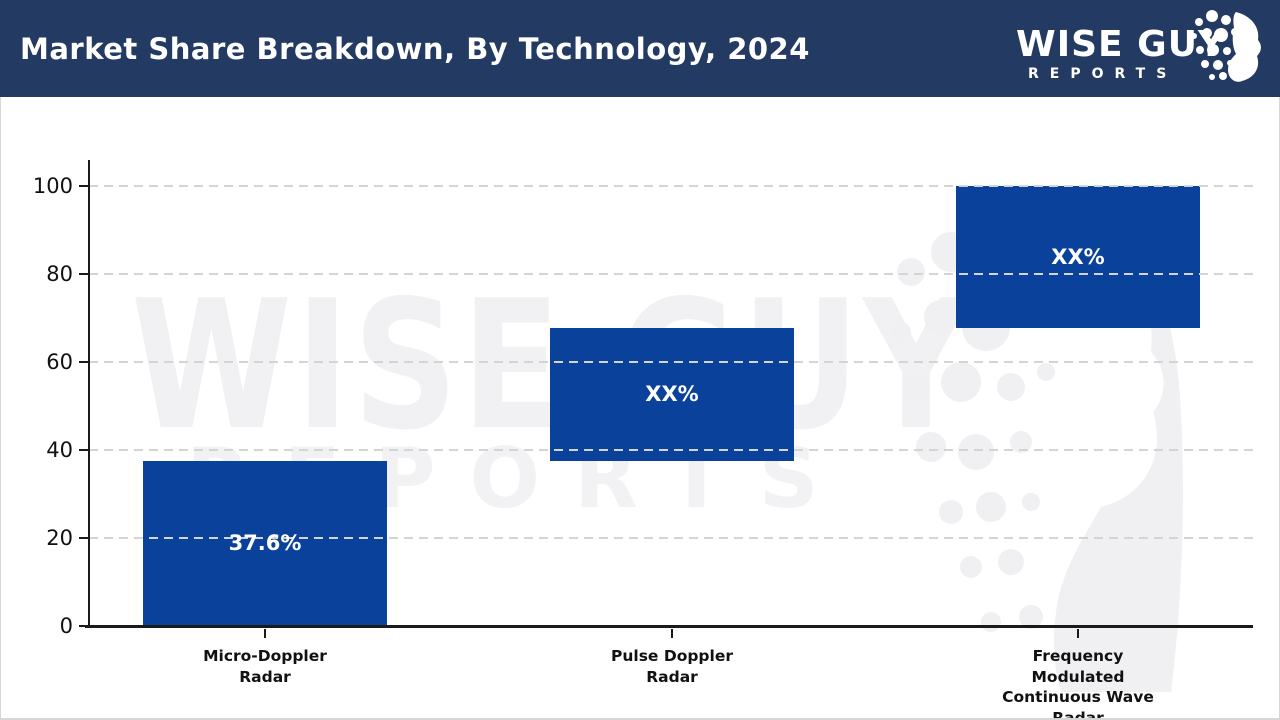 The width and height of the screenshot is (1280, 720). Describe the element at coordinates (1226, 45) in the screenshot. I see `logo-head-icon` at that location.